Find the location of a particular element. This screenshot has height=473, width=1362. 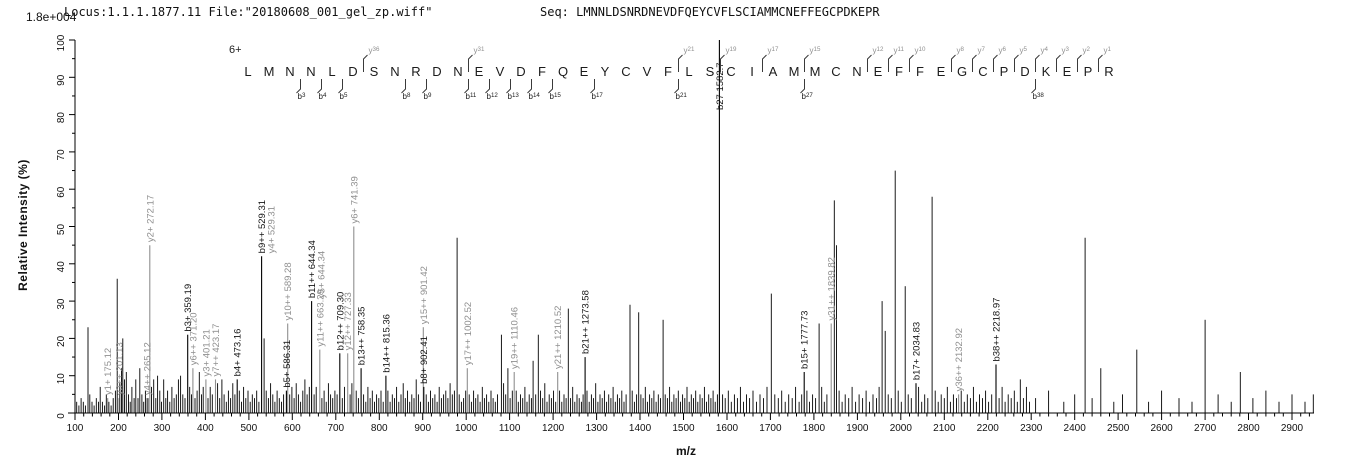

y-tick-label: 100 is located at coordinates (61, 42).